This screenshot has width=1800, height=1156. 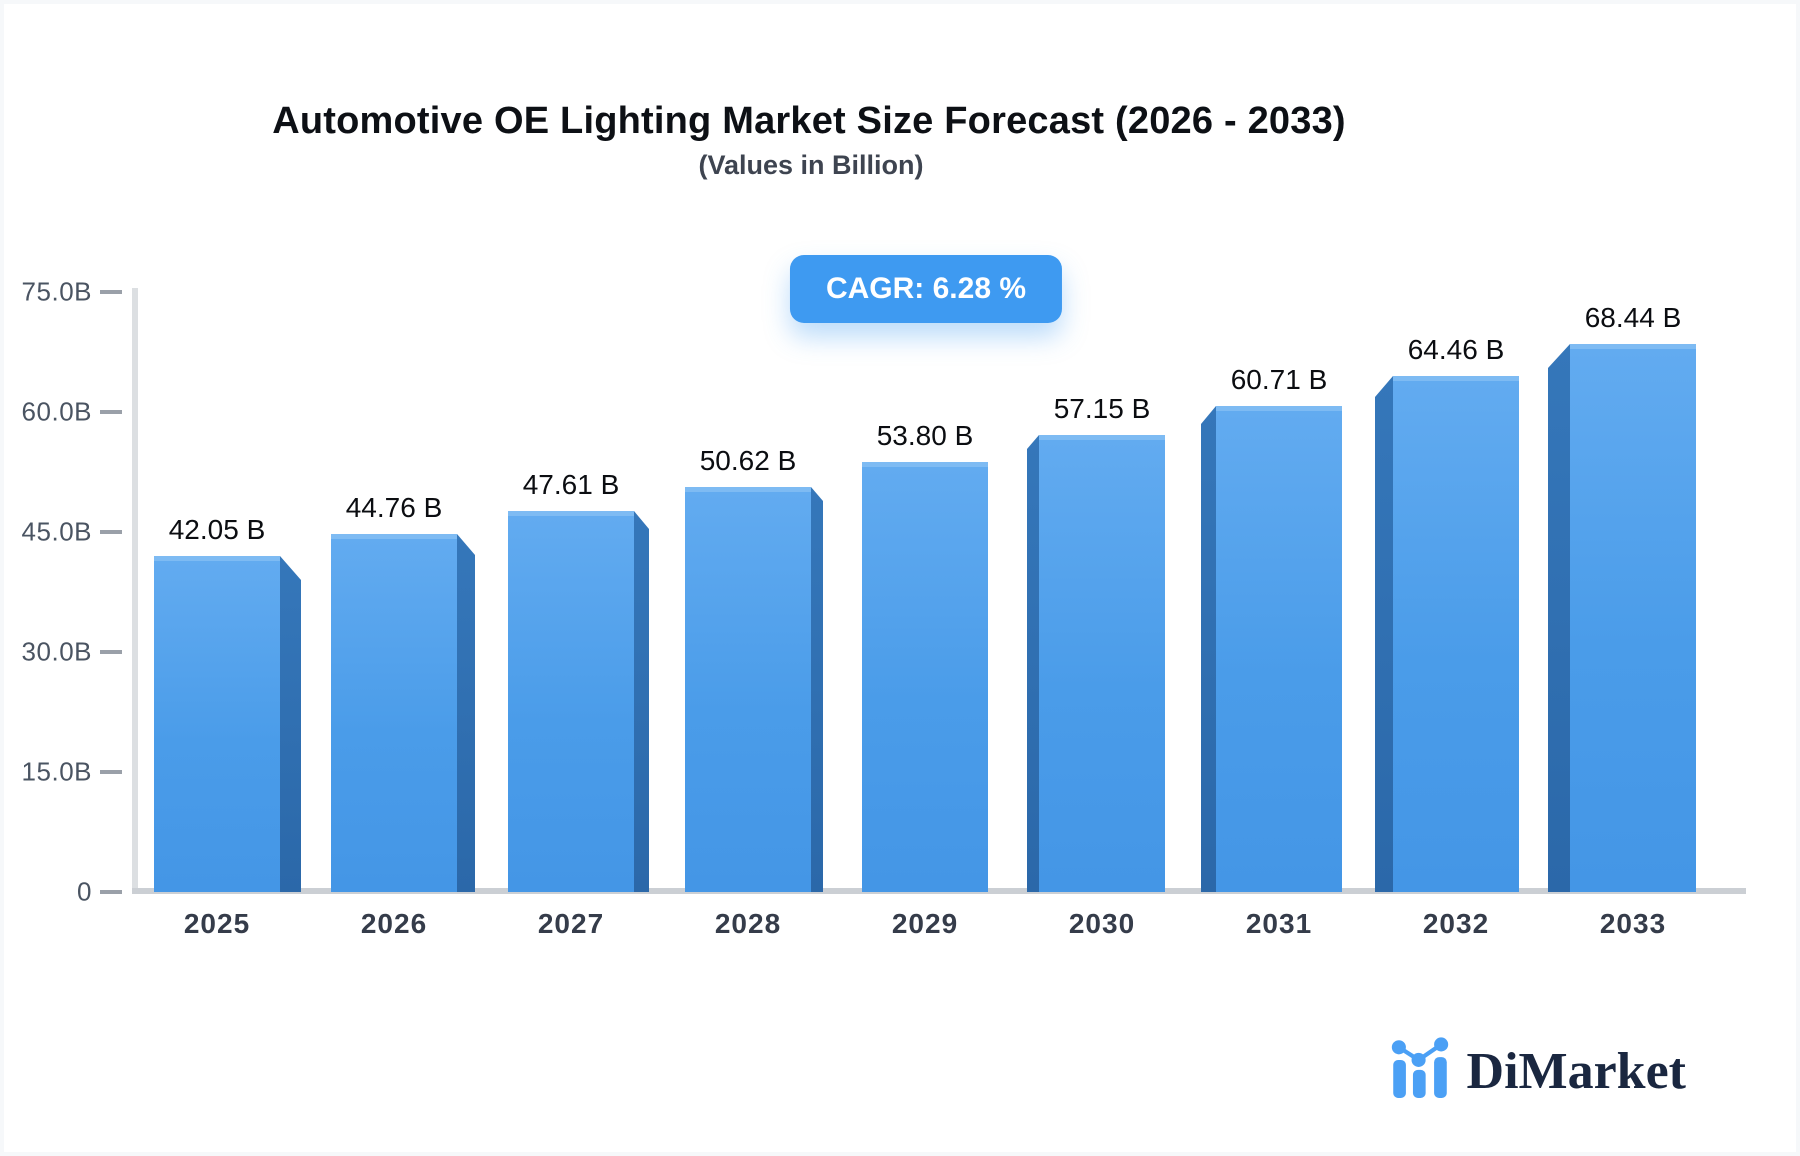 I want to click on bar-value-label-2031: 60.71 B, so click(x=1279, y=379).